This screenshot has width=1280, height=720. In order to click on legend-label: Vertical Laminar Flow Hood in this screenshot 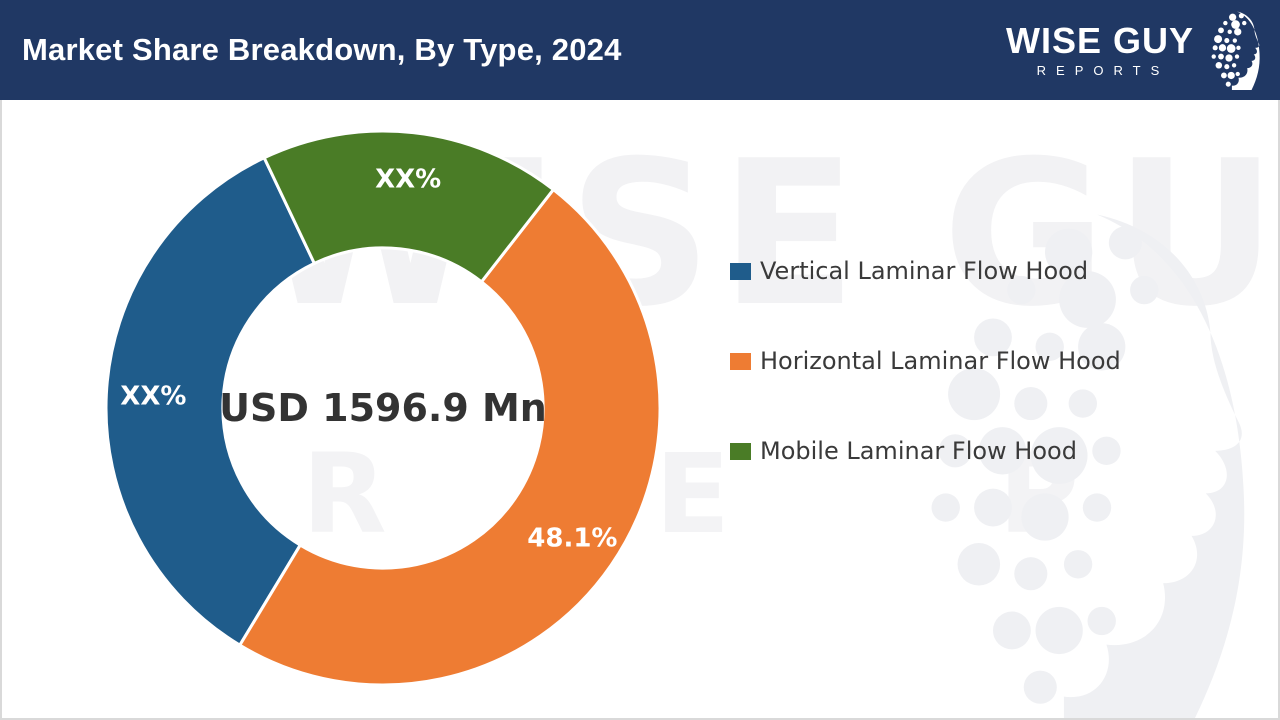, I will do `click(924, 271)`.